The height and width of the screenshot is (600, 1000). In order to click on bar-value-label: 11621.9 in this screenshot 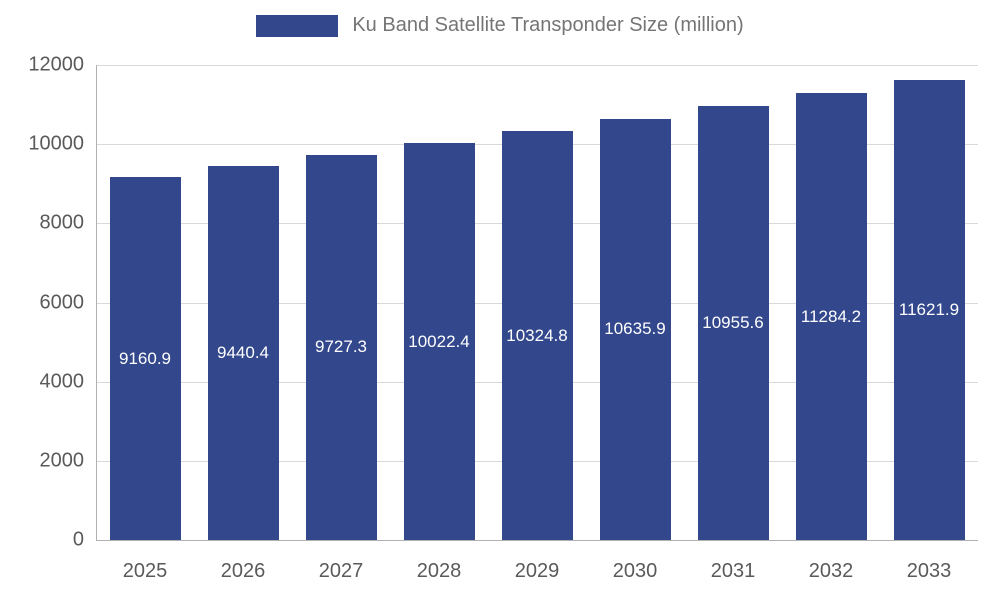, I will do `click(929, 309)`.